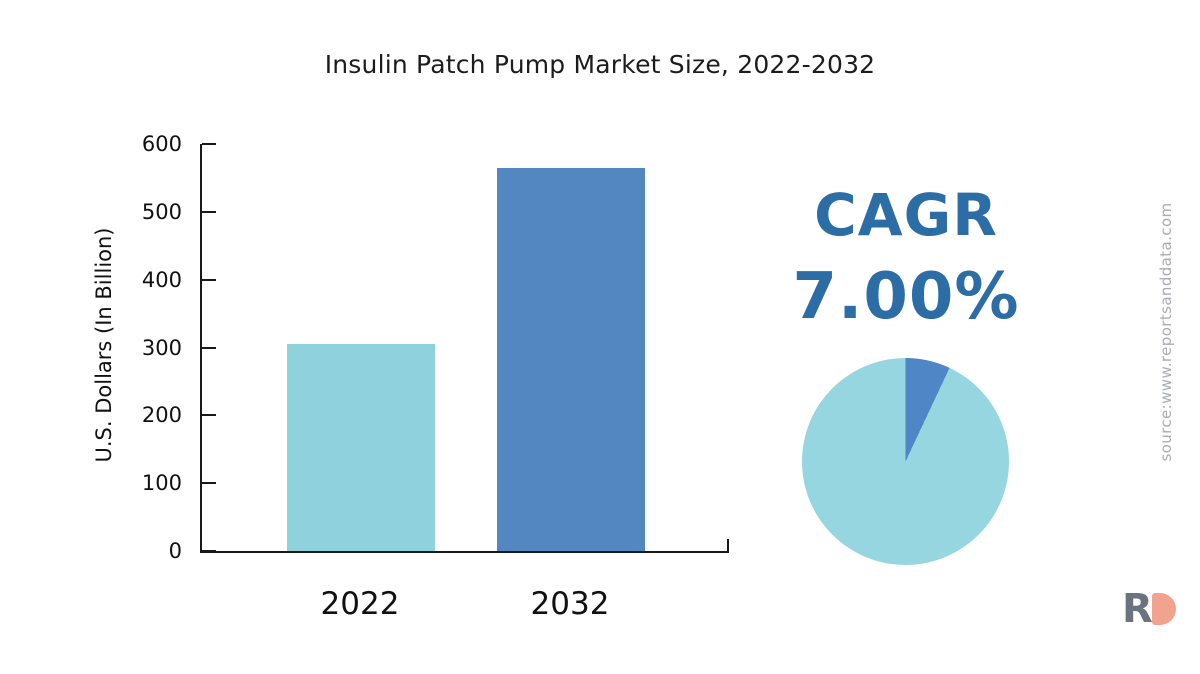  What do you see at coordinates (161, 347) in the screenshot?
I see `y-tick-label: 300` at bounding box center [161, 347].